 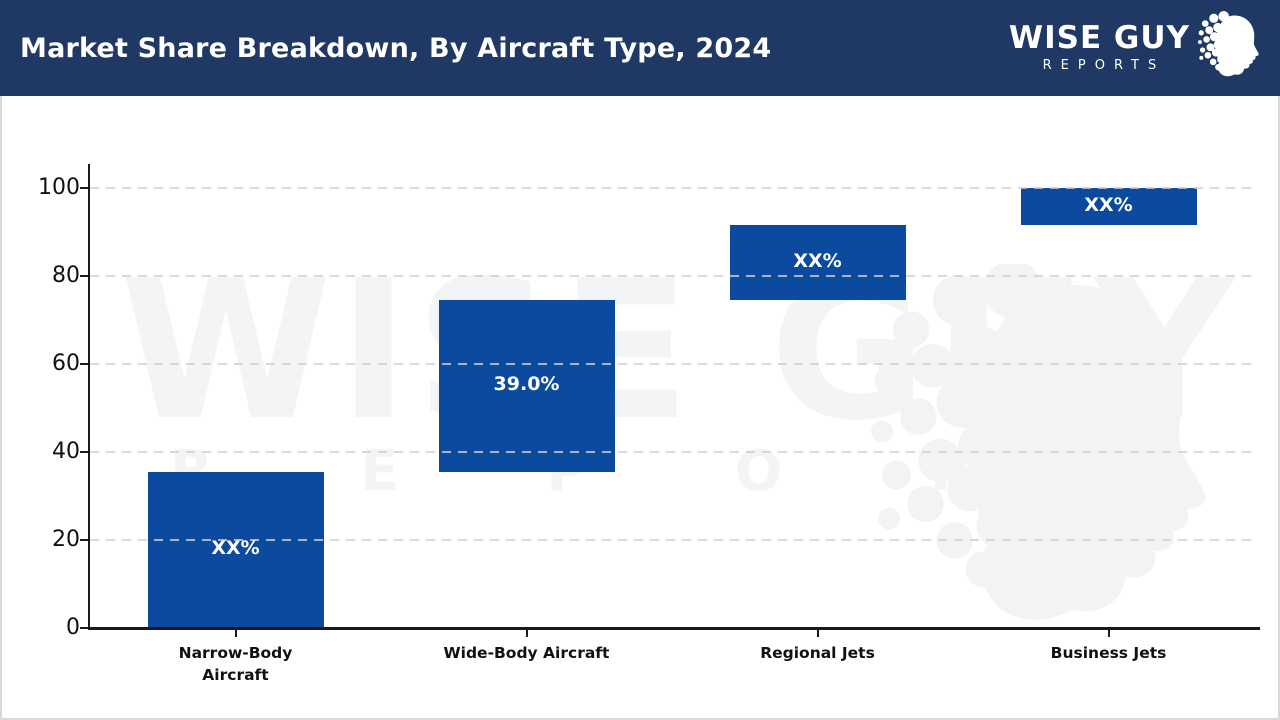 I want to click on x-axis-category-label: Business Jets, so click(x=1108, y=653).